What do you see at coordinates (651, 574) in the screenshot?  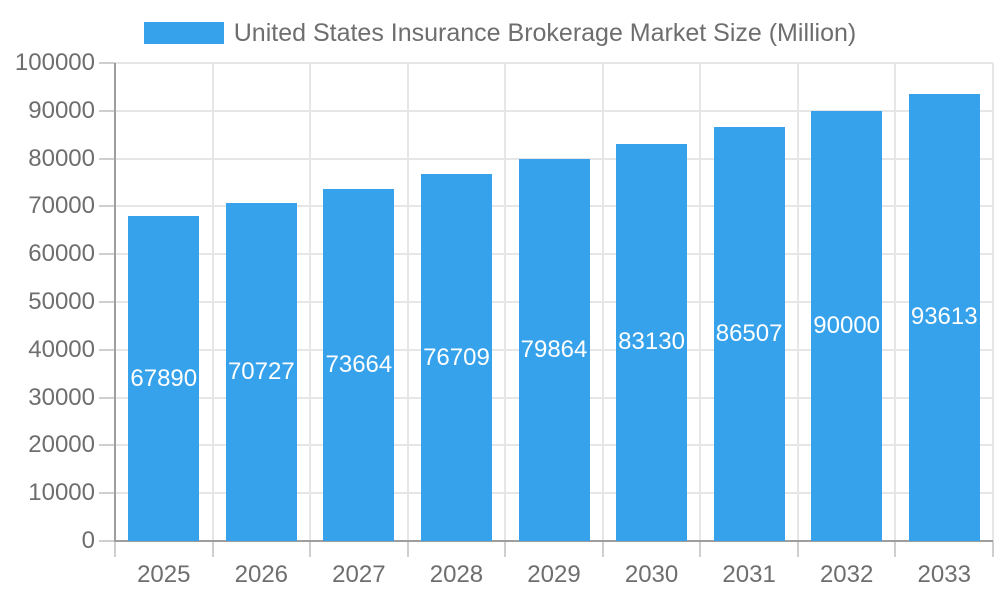 I see `x-tick-label: 2030` at bounding box center [651, 574].